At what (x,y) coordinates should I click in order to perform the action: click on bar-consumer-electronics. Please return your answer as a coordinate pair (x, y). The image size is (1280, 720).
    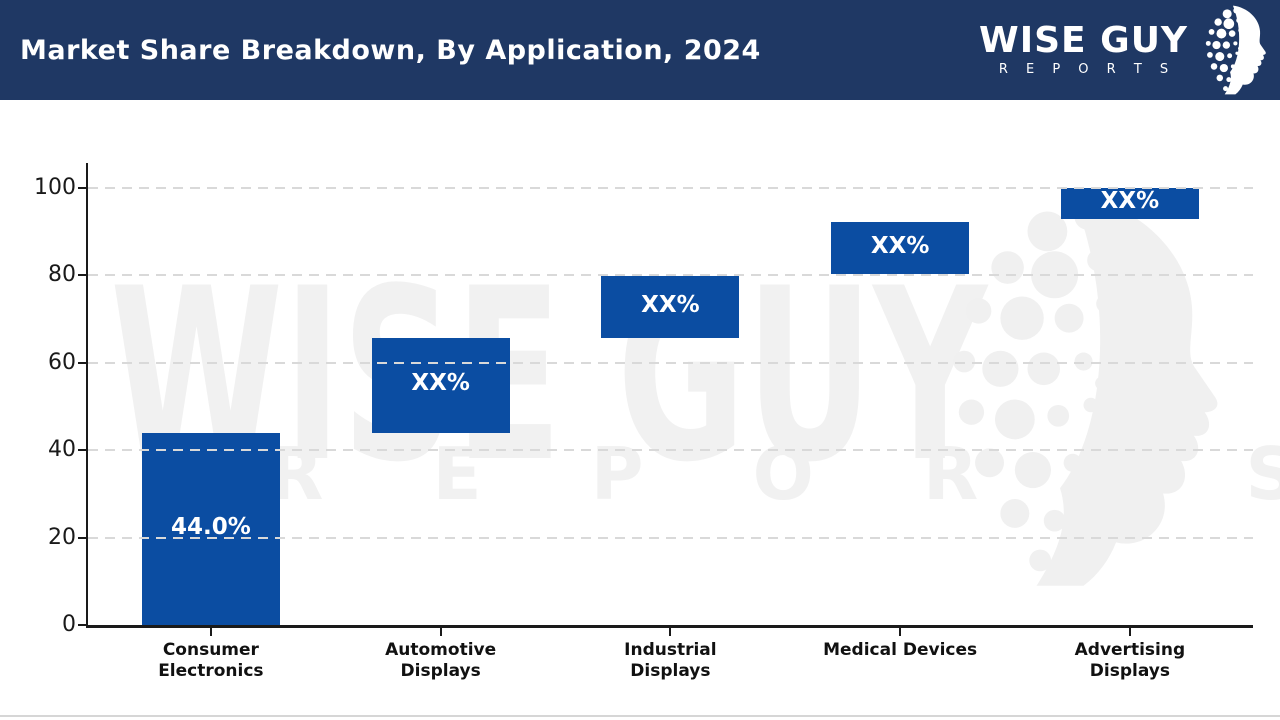
    Looking at the image, I should click on (210, 528).